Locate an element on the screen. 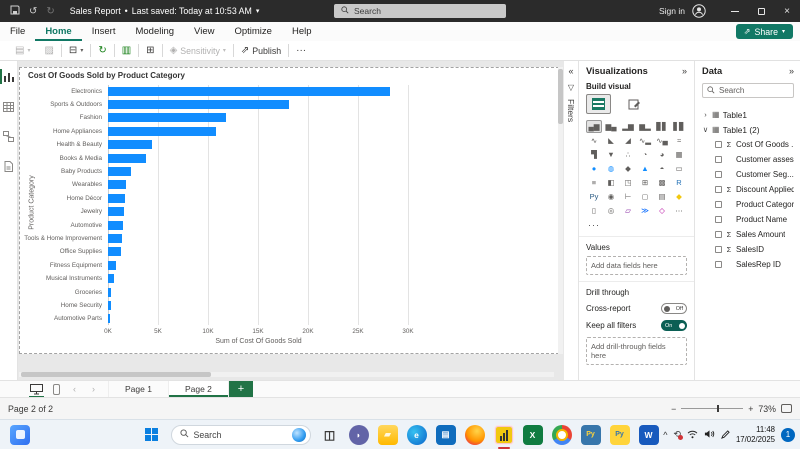 The height and width of the screenshot is (449, 800). table-row-table1: › ▦ Table1 is located at coordinates (748, 114).